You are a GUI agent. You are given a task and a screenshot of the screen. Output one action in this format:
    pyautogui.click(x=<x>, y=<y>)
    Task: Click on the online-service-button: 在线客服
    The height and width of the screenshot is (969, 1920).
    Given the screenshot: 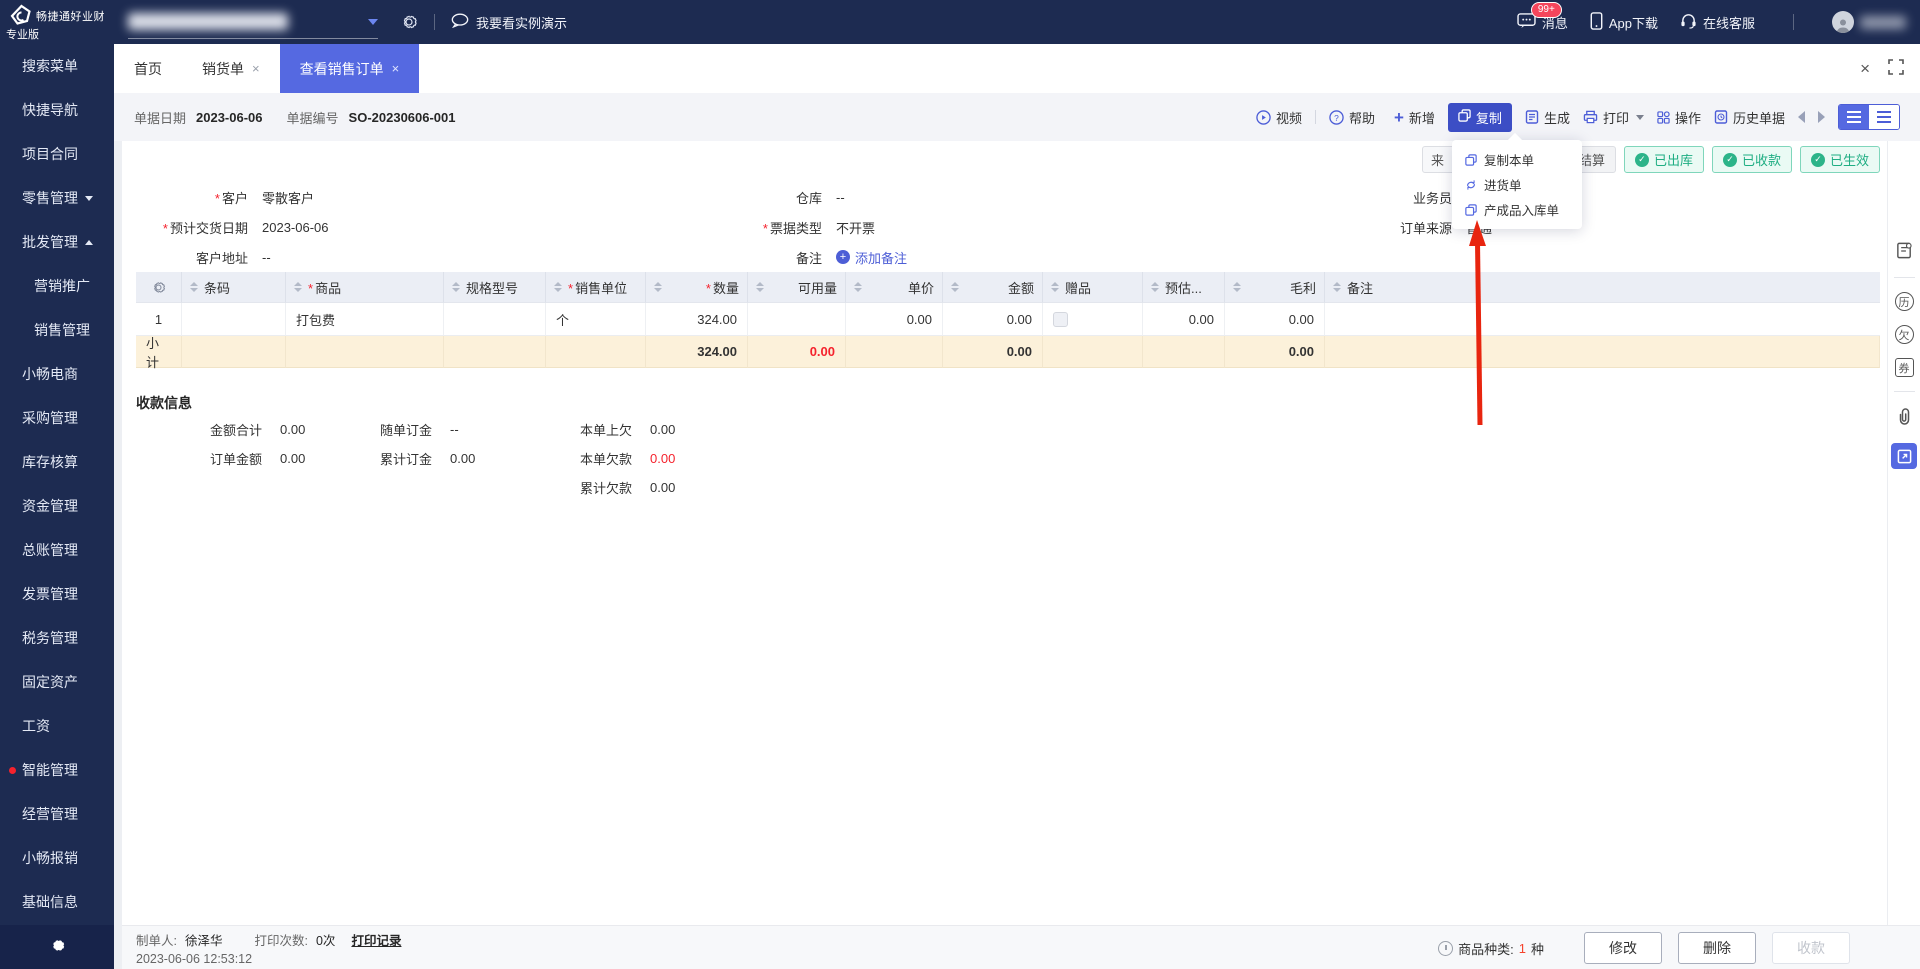 What is the action you would take?
    pyautogui.click(x=1717, y=22)
    